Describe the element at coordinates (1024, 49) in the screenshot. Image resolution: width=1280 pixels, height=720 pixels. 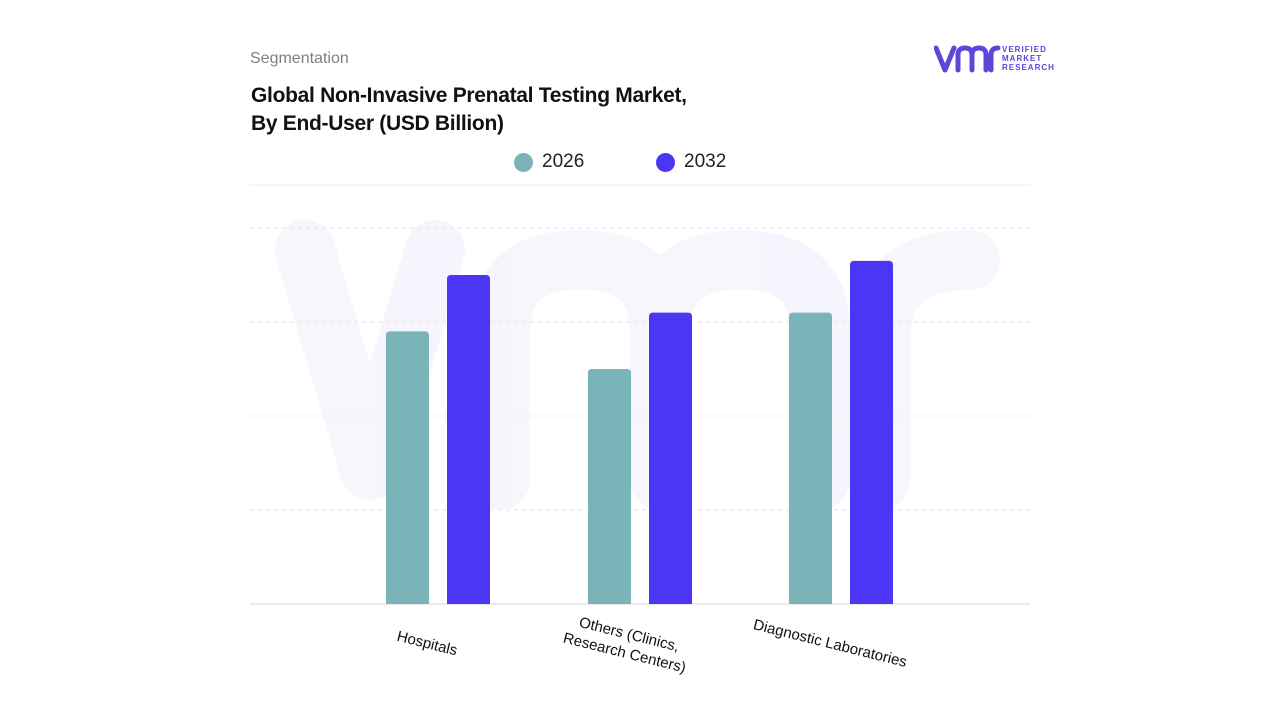
I see `logo-line1: VERIFIED` at that location.